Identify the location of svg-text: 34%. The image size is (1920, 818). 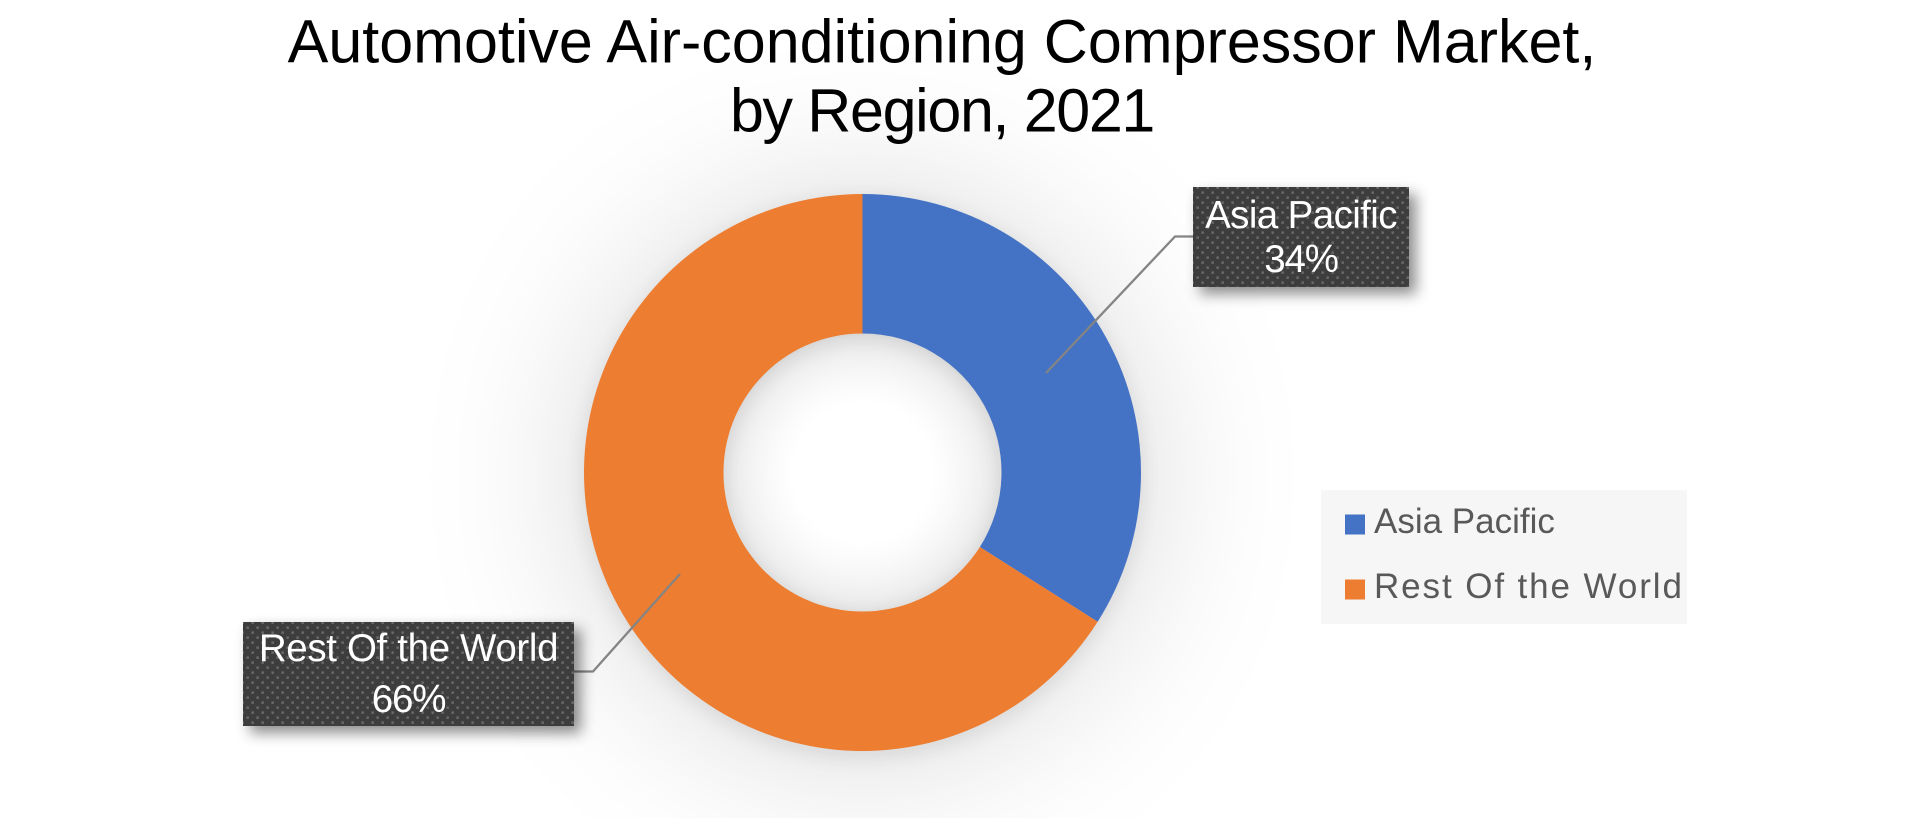
(1300, 259).